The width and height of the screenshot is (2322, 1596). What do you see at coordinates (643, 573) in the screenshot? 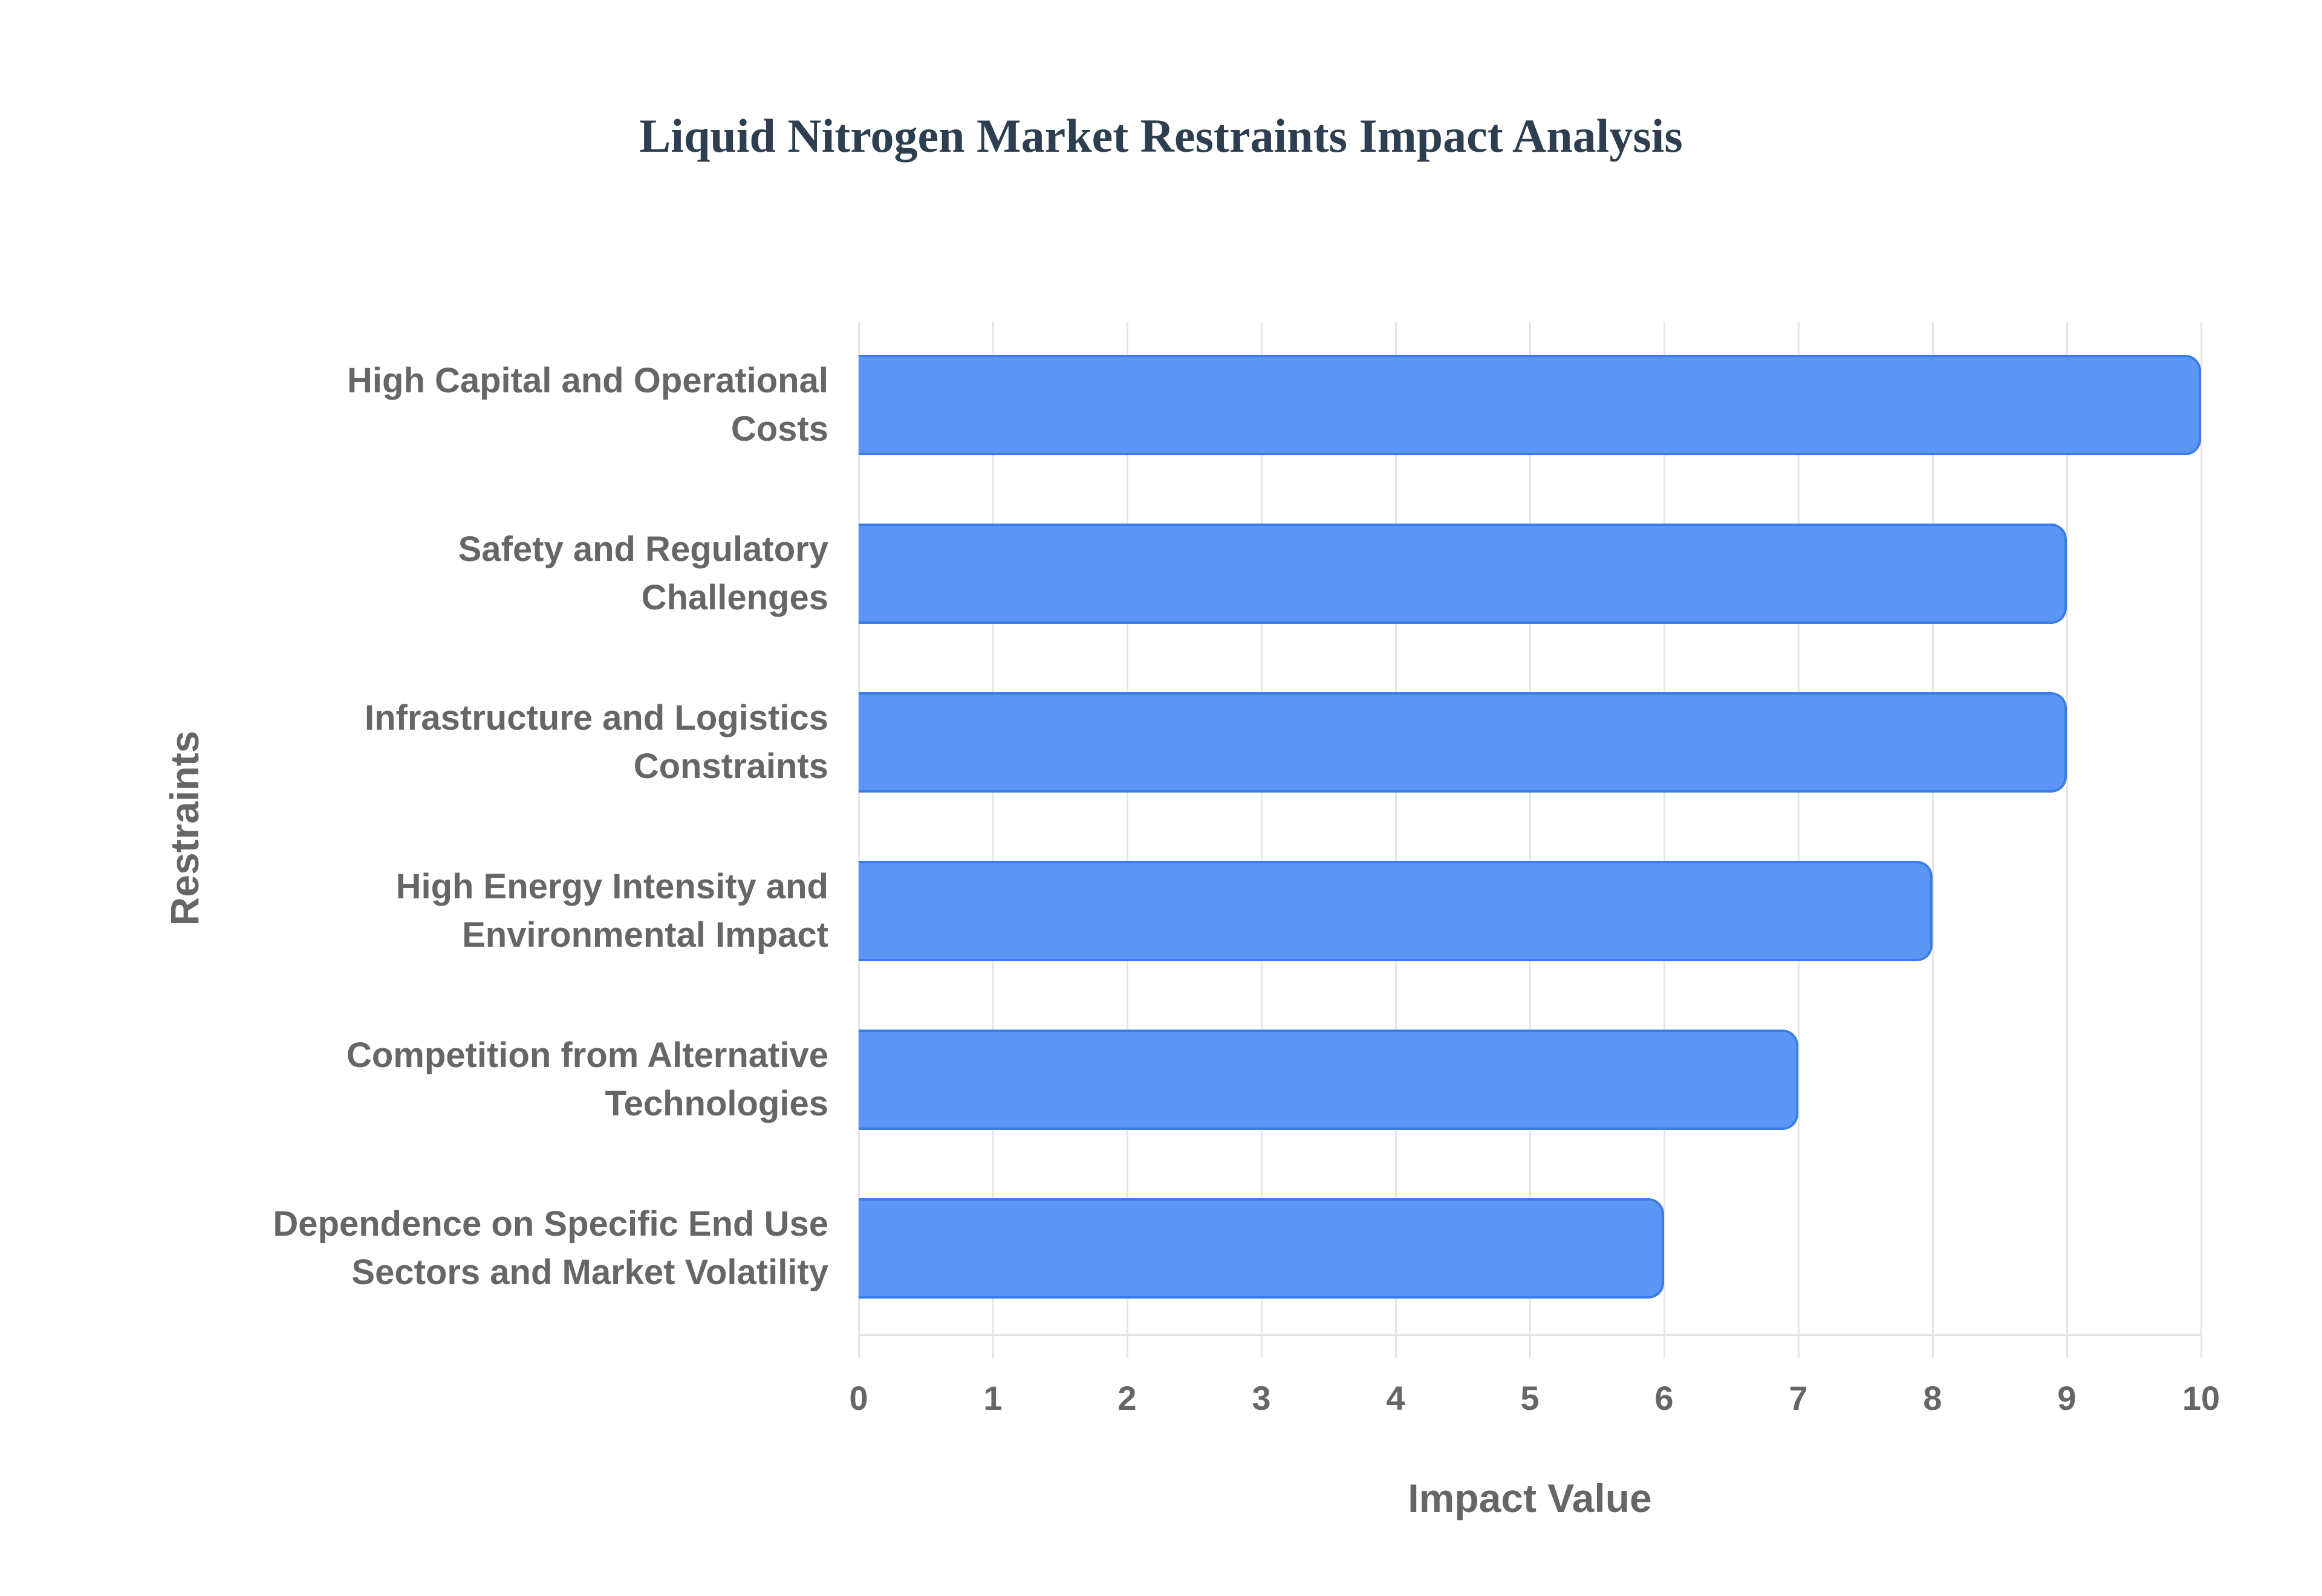
I see `y-tick-label: Safety and Regulatory Challenges` at bounding box center [643, 573].